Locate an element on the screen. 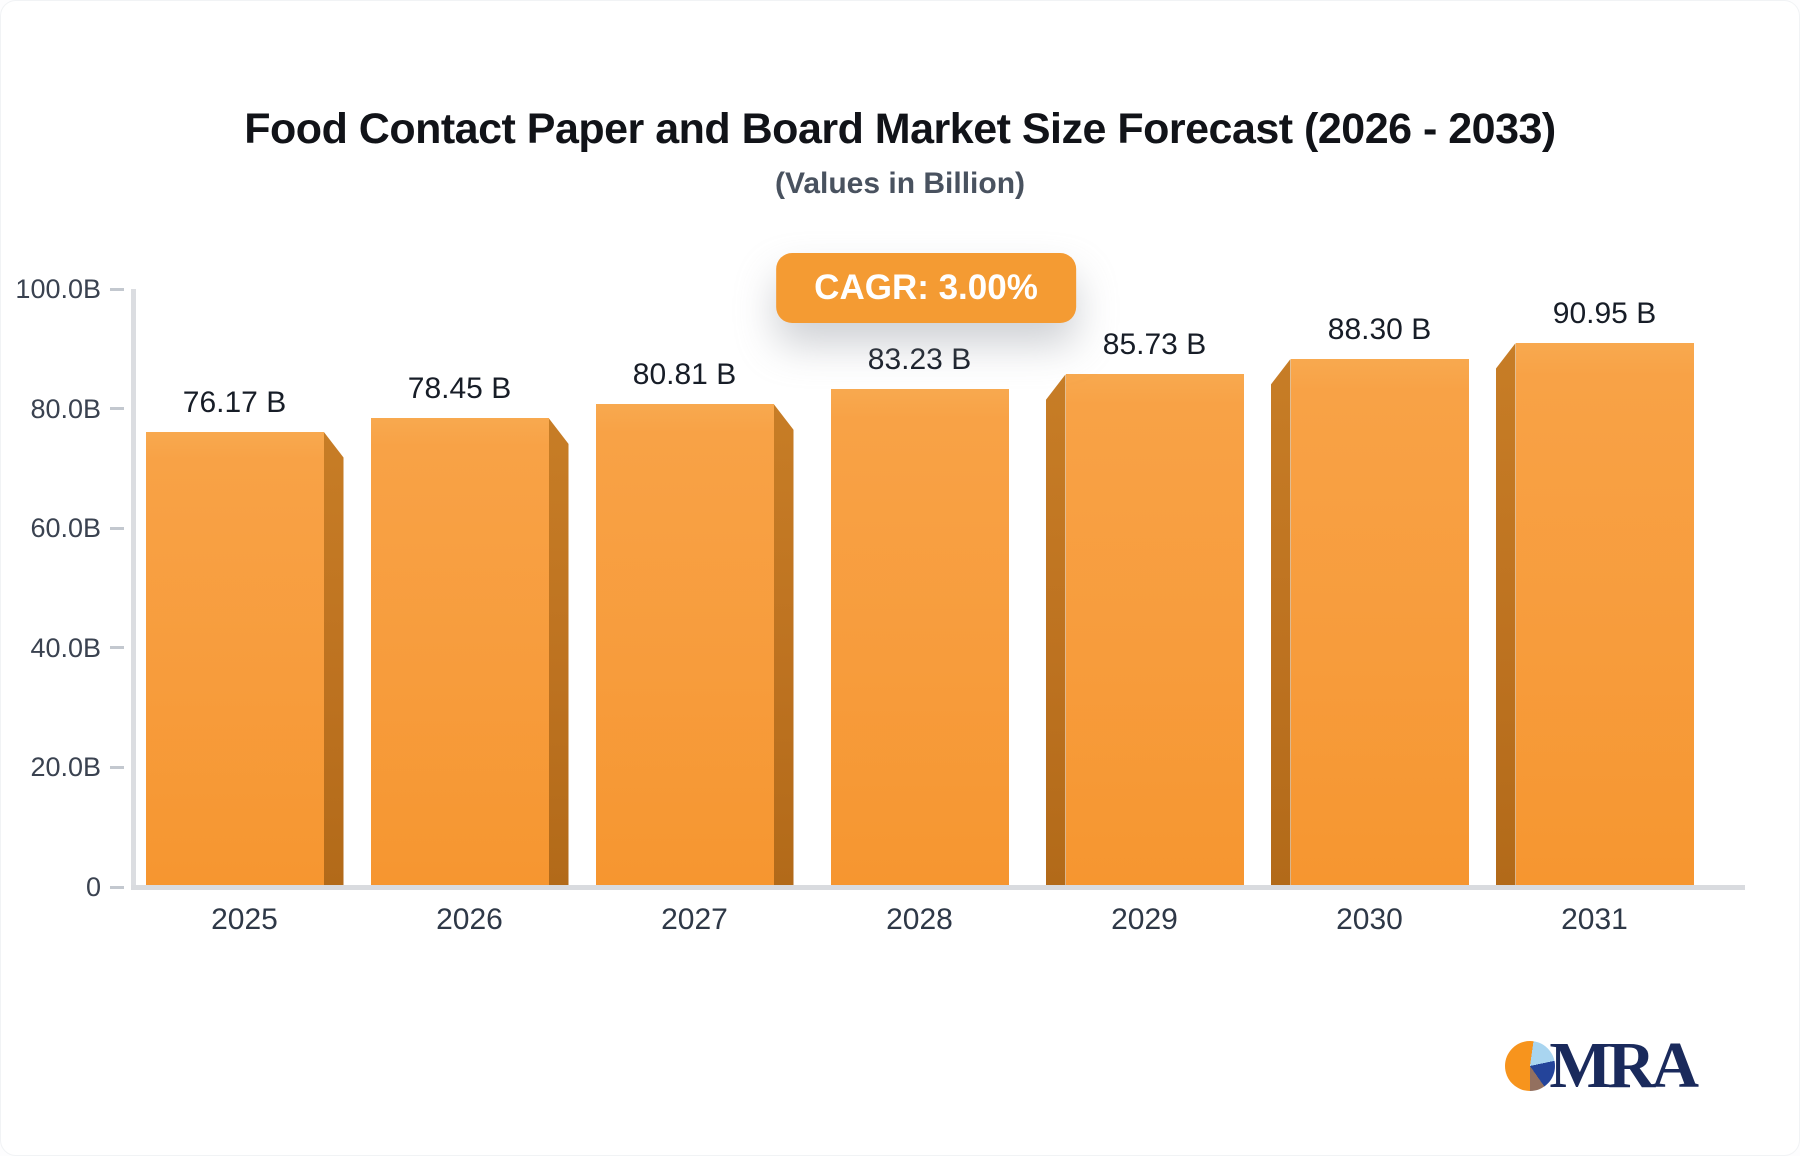 The width and height of the screenshot is (1800, 1156). bar-group-2027: 80.81 B is located at coordinates (694, 588).